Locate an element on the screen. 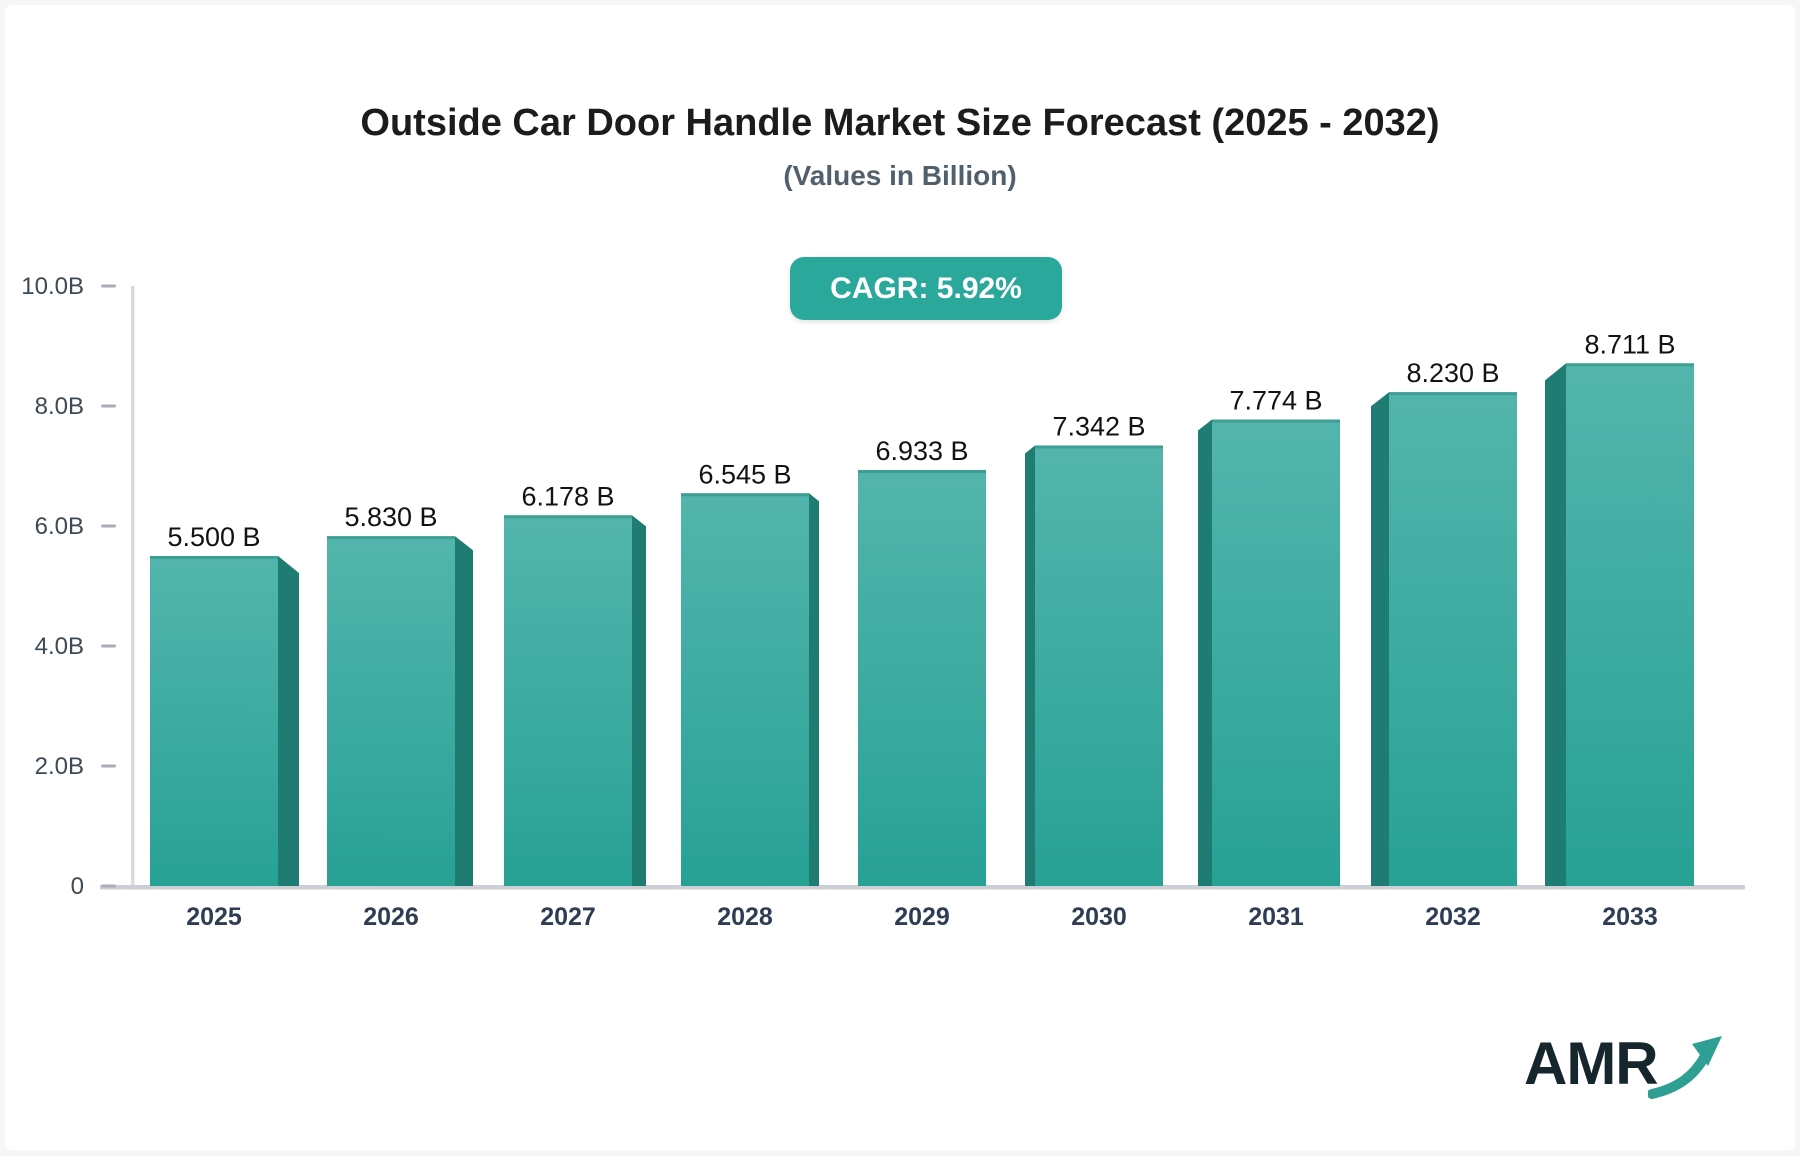 The height and width of the screenshot is (1156, 1800). bar-value-label: 7.774 B is located at coordinates (1275, 401).